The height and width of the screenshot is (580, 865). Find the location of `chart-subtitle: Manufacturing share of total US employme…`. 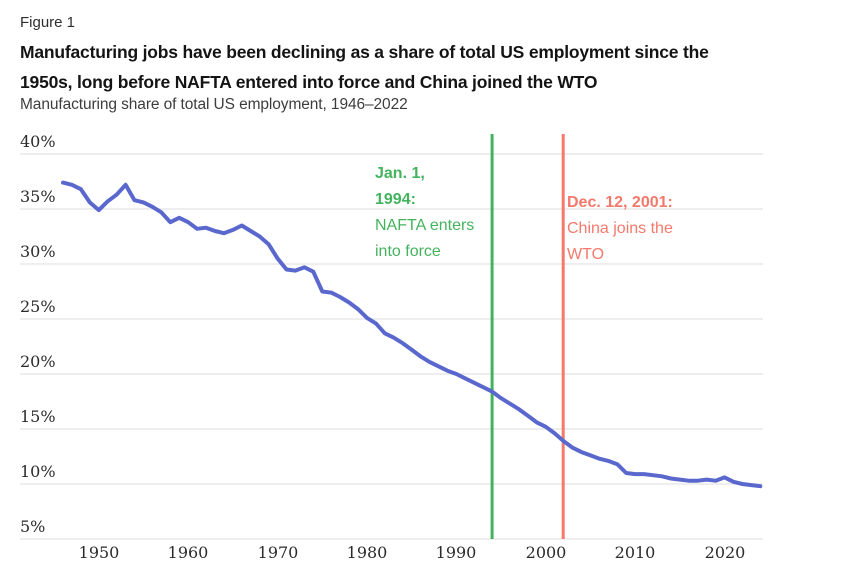

chart-subtitle: Manufacturing share of total US employme… is located at coordinates (214, 104).